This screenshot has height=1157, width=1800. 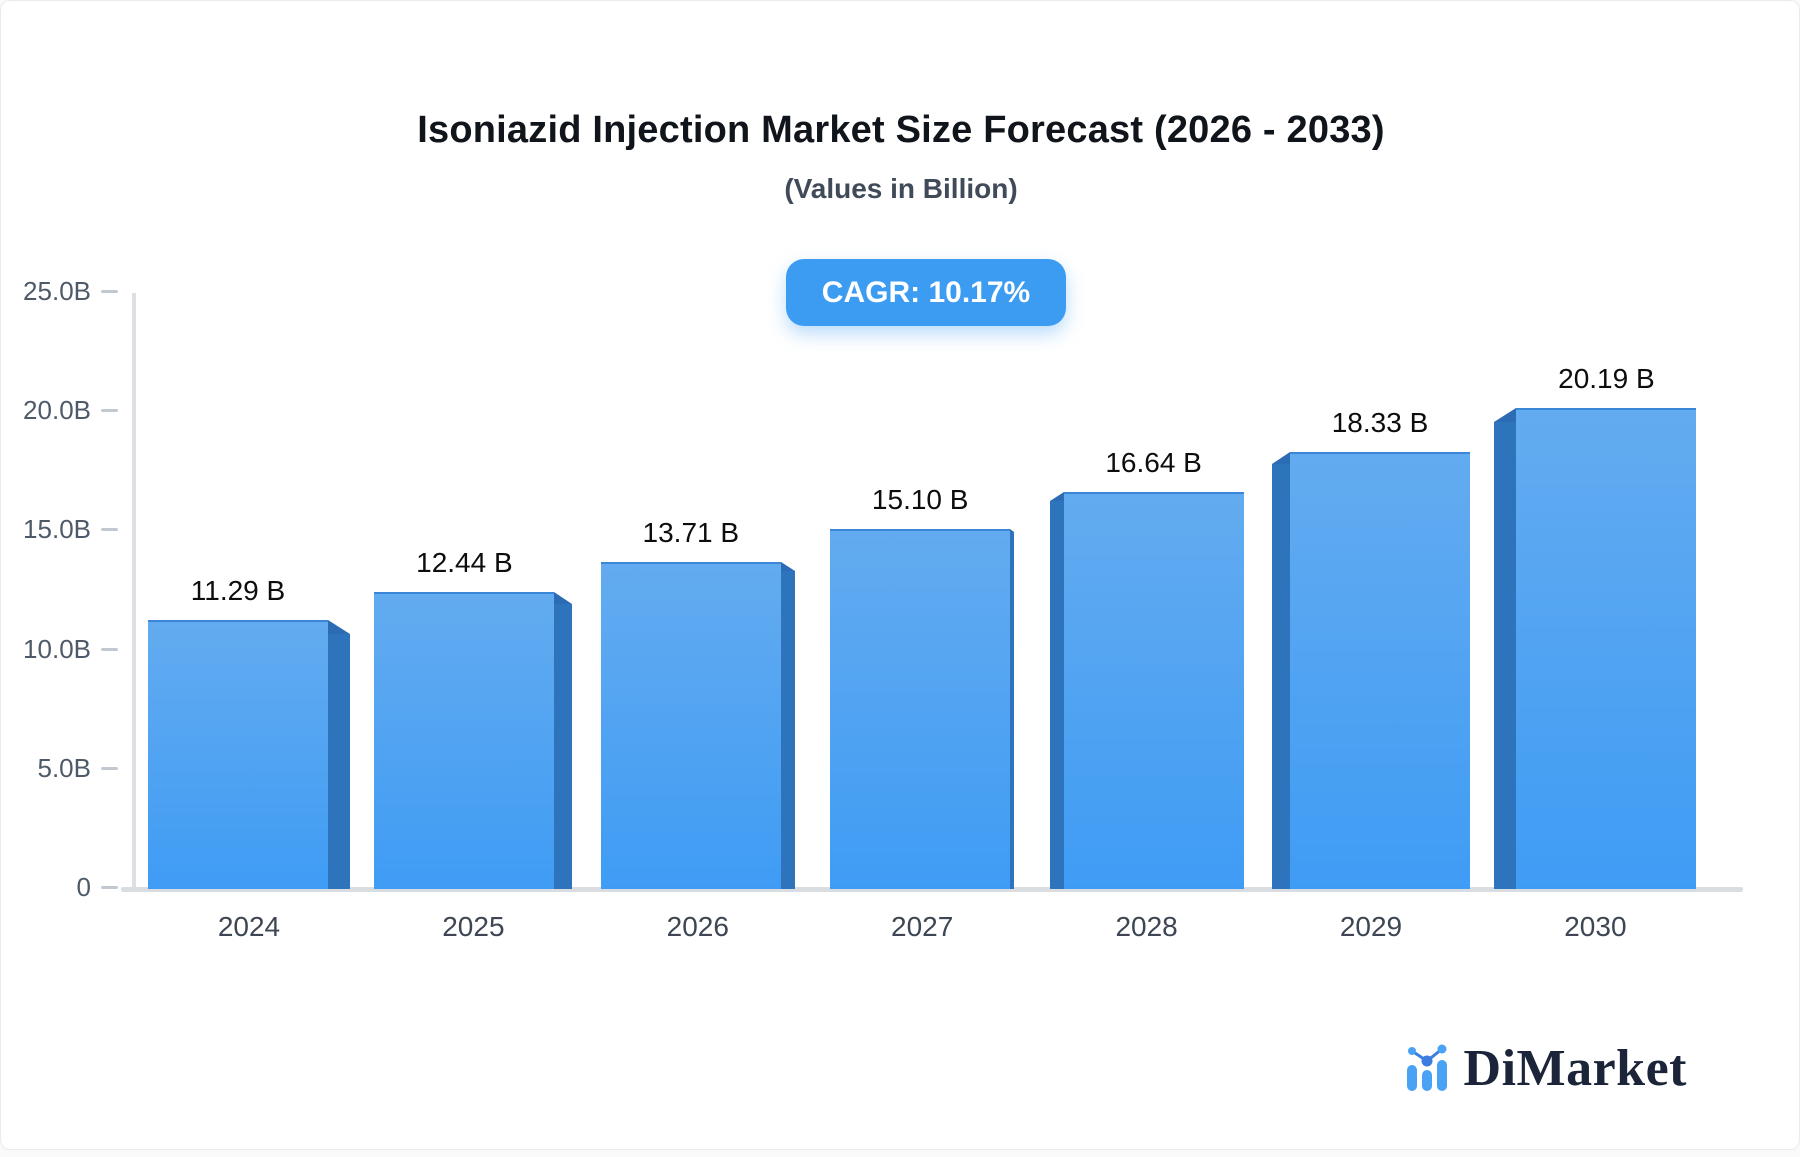 I want to click on cagr-badge: CAGR: 10.17%, so click(x=926, y=292).